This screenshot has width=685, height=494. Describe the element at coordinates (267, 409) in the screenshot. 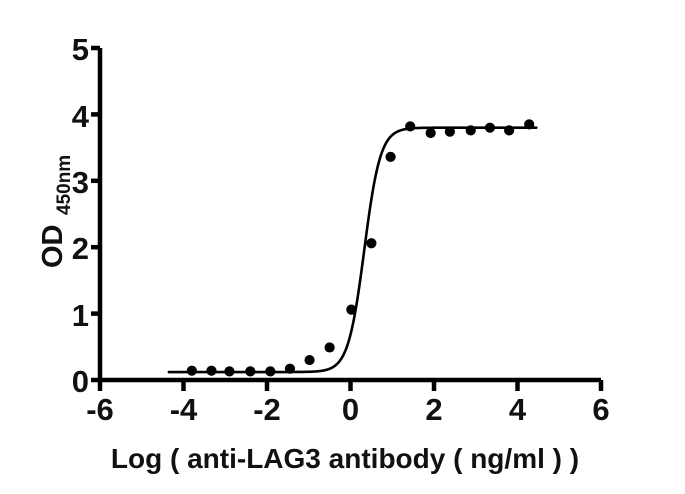

I see `x-tick-label: -2` at that location.